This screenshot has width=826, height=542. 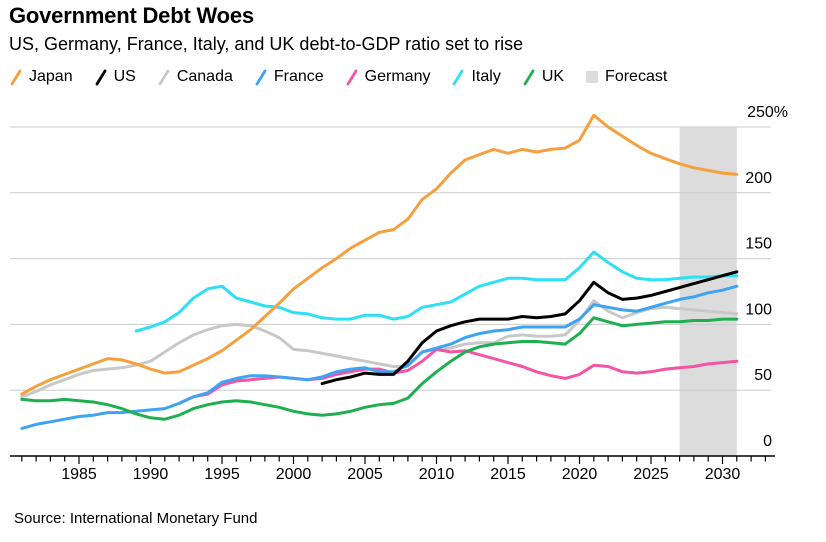 What do you see at coordinates (758, 244) in the screenshot?
I see `y-tick-label: 150` at bounding box center [758, 244].